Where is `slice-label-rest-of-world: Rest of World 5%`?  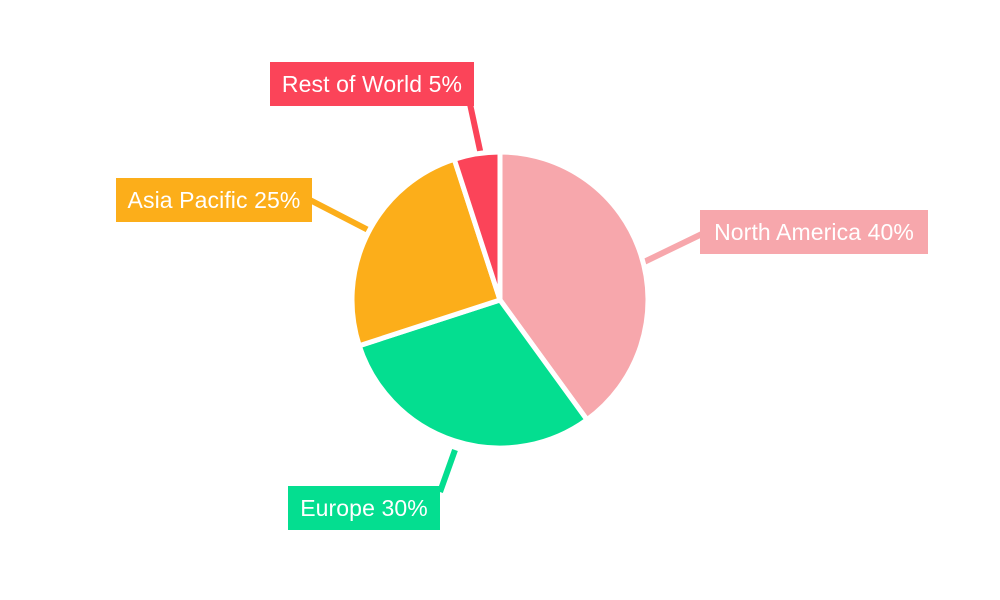
slice-label-rest-of-world: Rest of World 5% is located at coordinates (372, 84).